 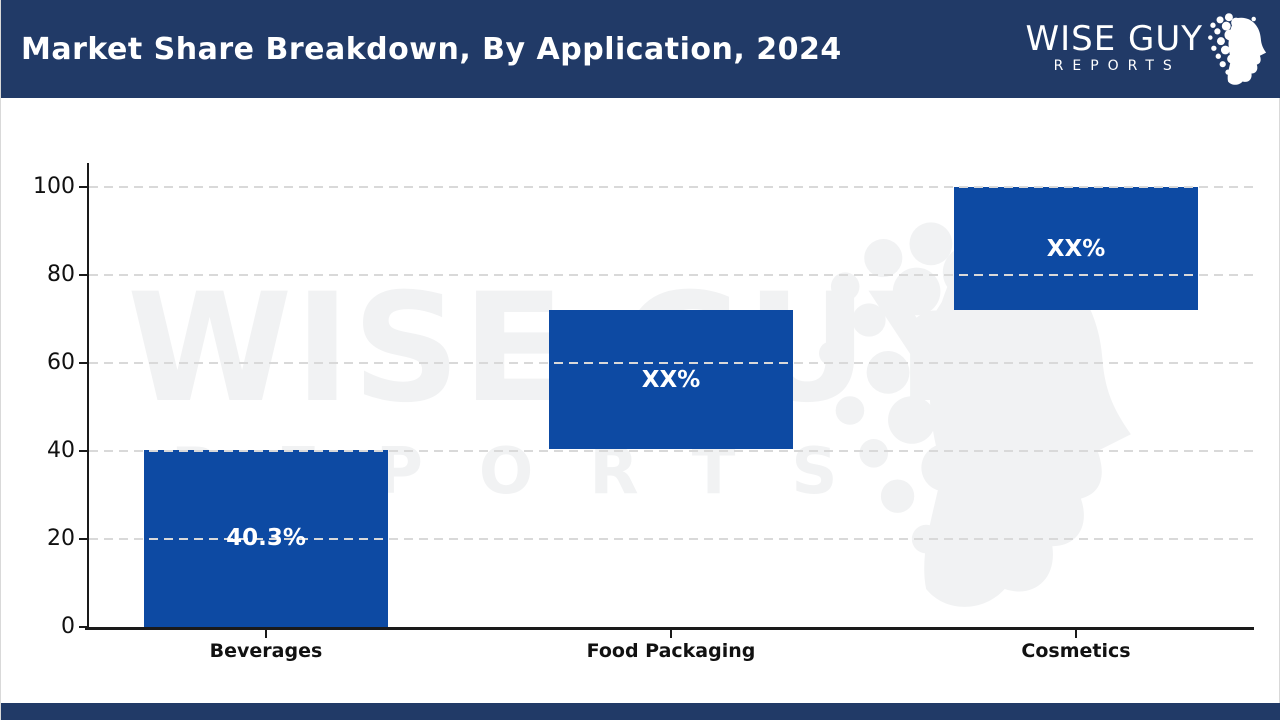 I want to click on logo-line2: REPORTS, so click(x=1117, y=66).